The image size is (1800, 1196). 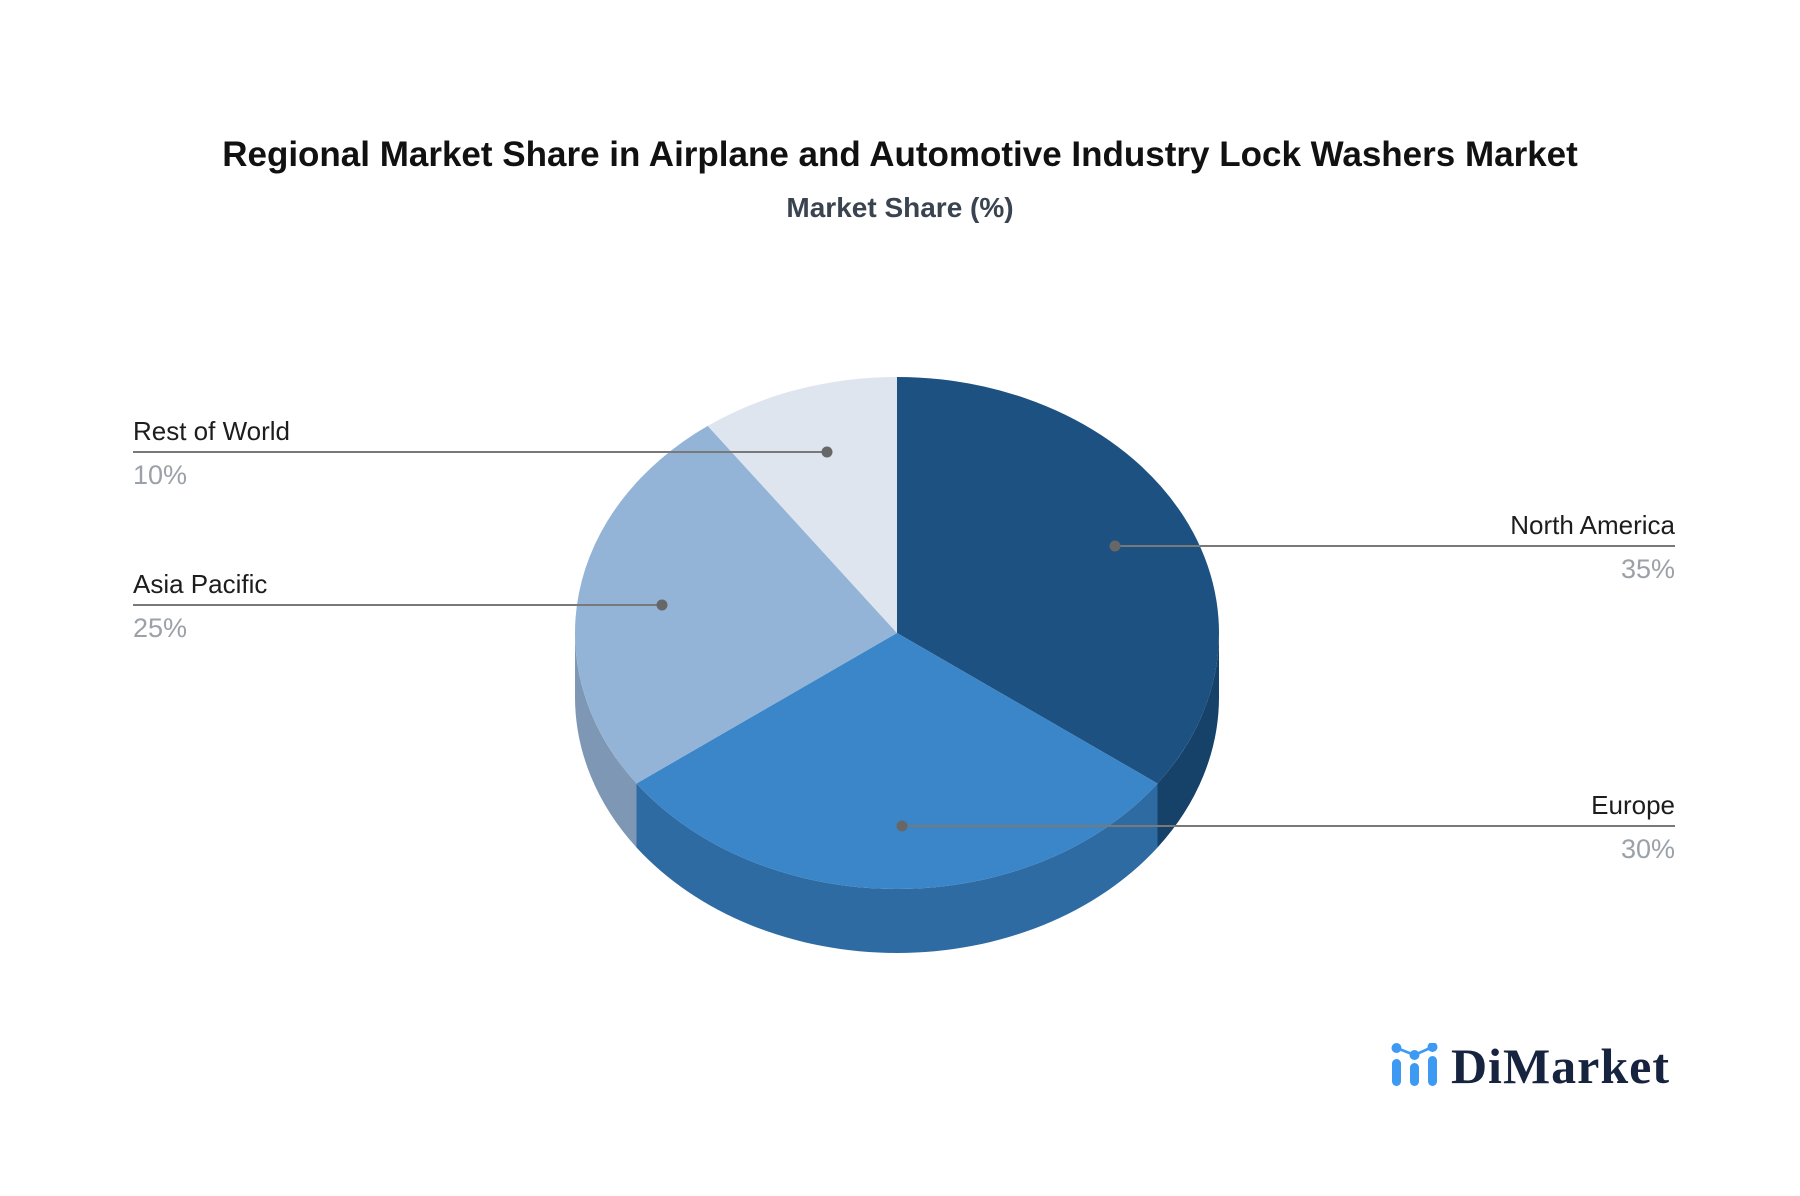 What do you see at coordinates (1058, 580) in the screenshot?
I see `pie-slice-north-america` at bounding box center [1058, 580].